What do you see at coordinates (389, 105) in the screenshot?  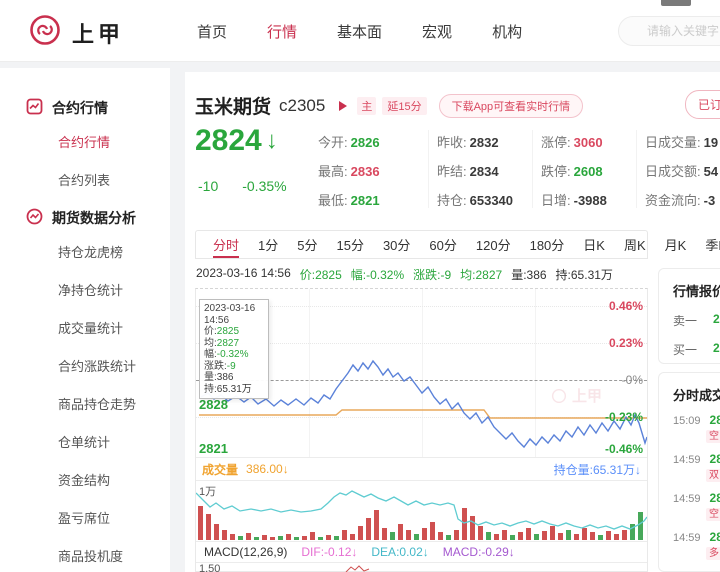 I see `instrument-header: 玉米期货 c2305 主 延15分 下载App可查看实时行情` at bounding box center [389, 105].